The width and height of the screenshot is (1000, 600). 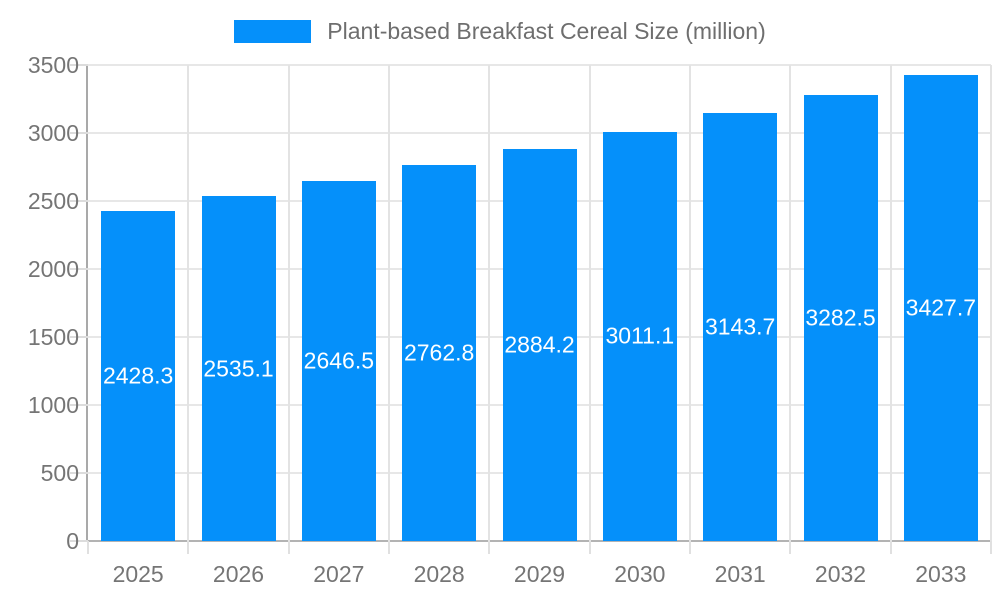 I want to click on bar-value-label: 3427.7, so click(x=941, y=307).